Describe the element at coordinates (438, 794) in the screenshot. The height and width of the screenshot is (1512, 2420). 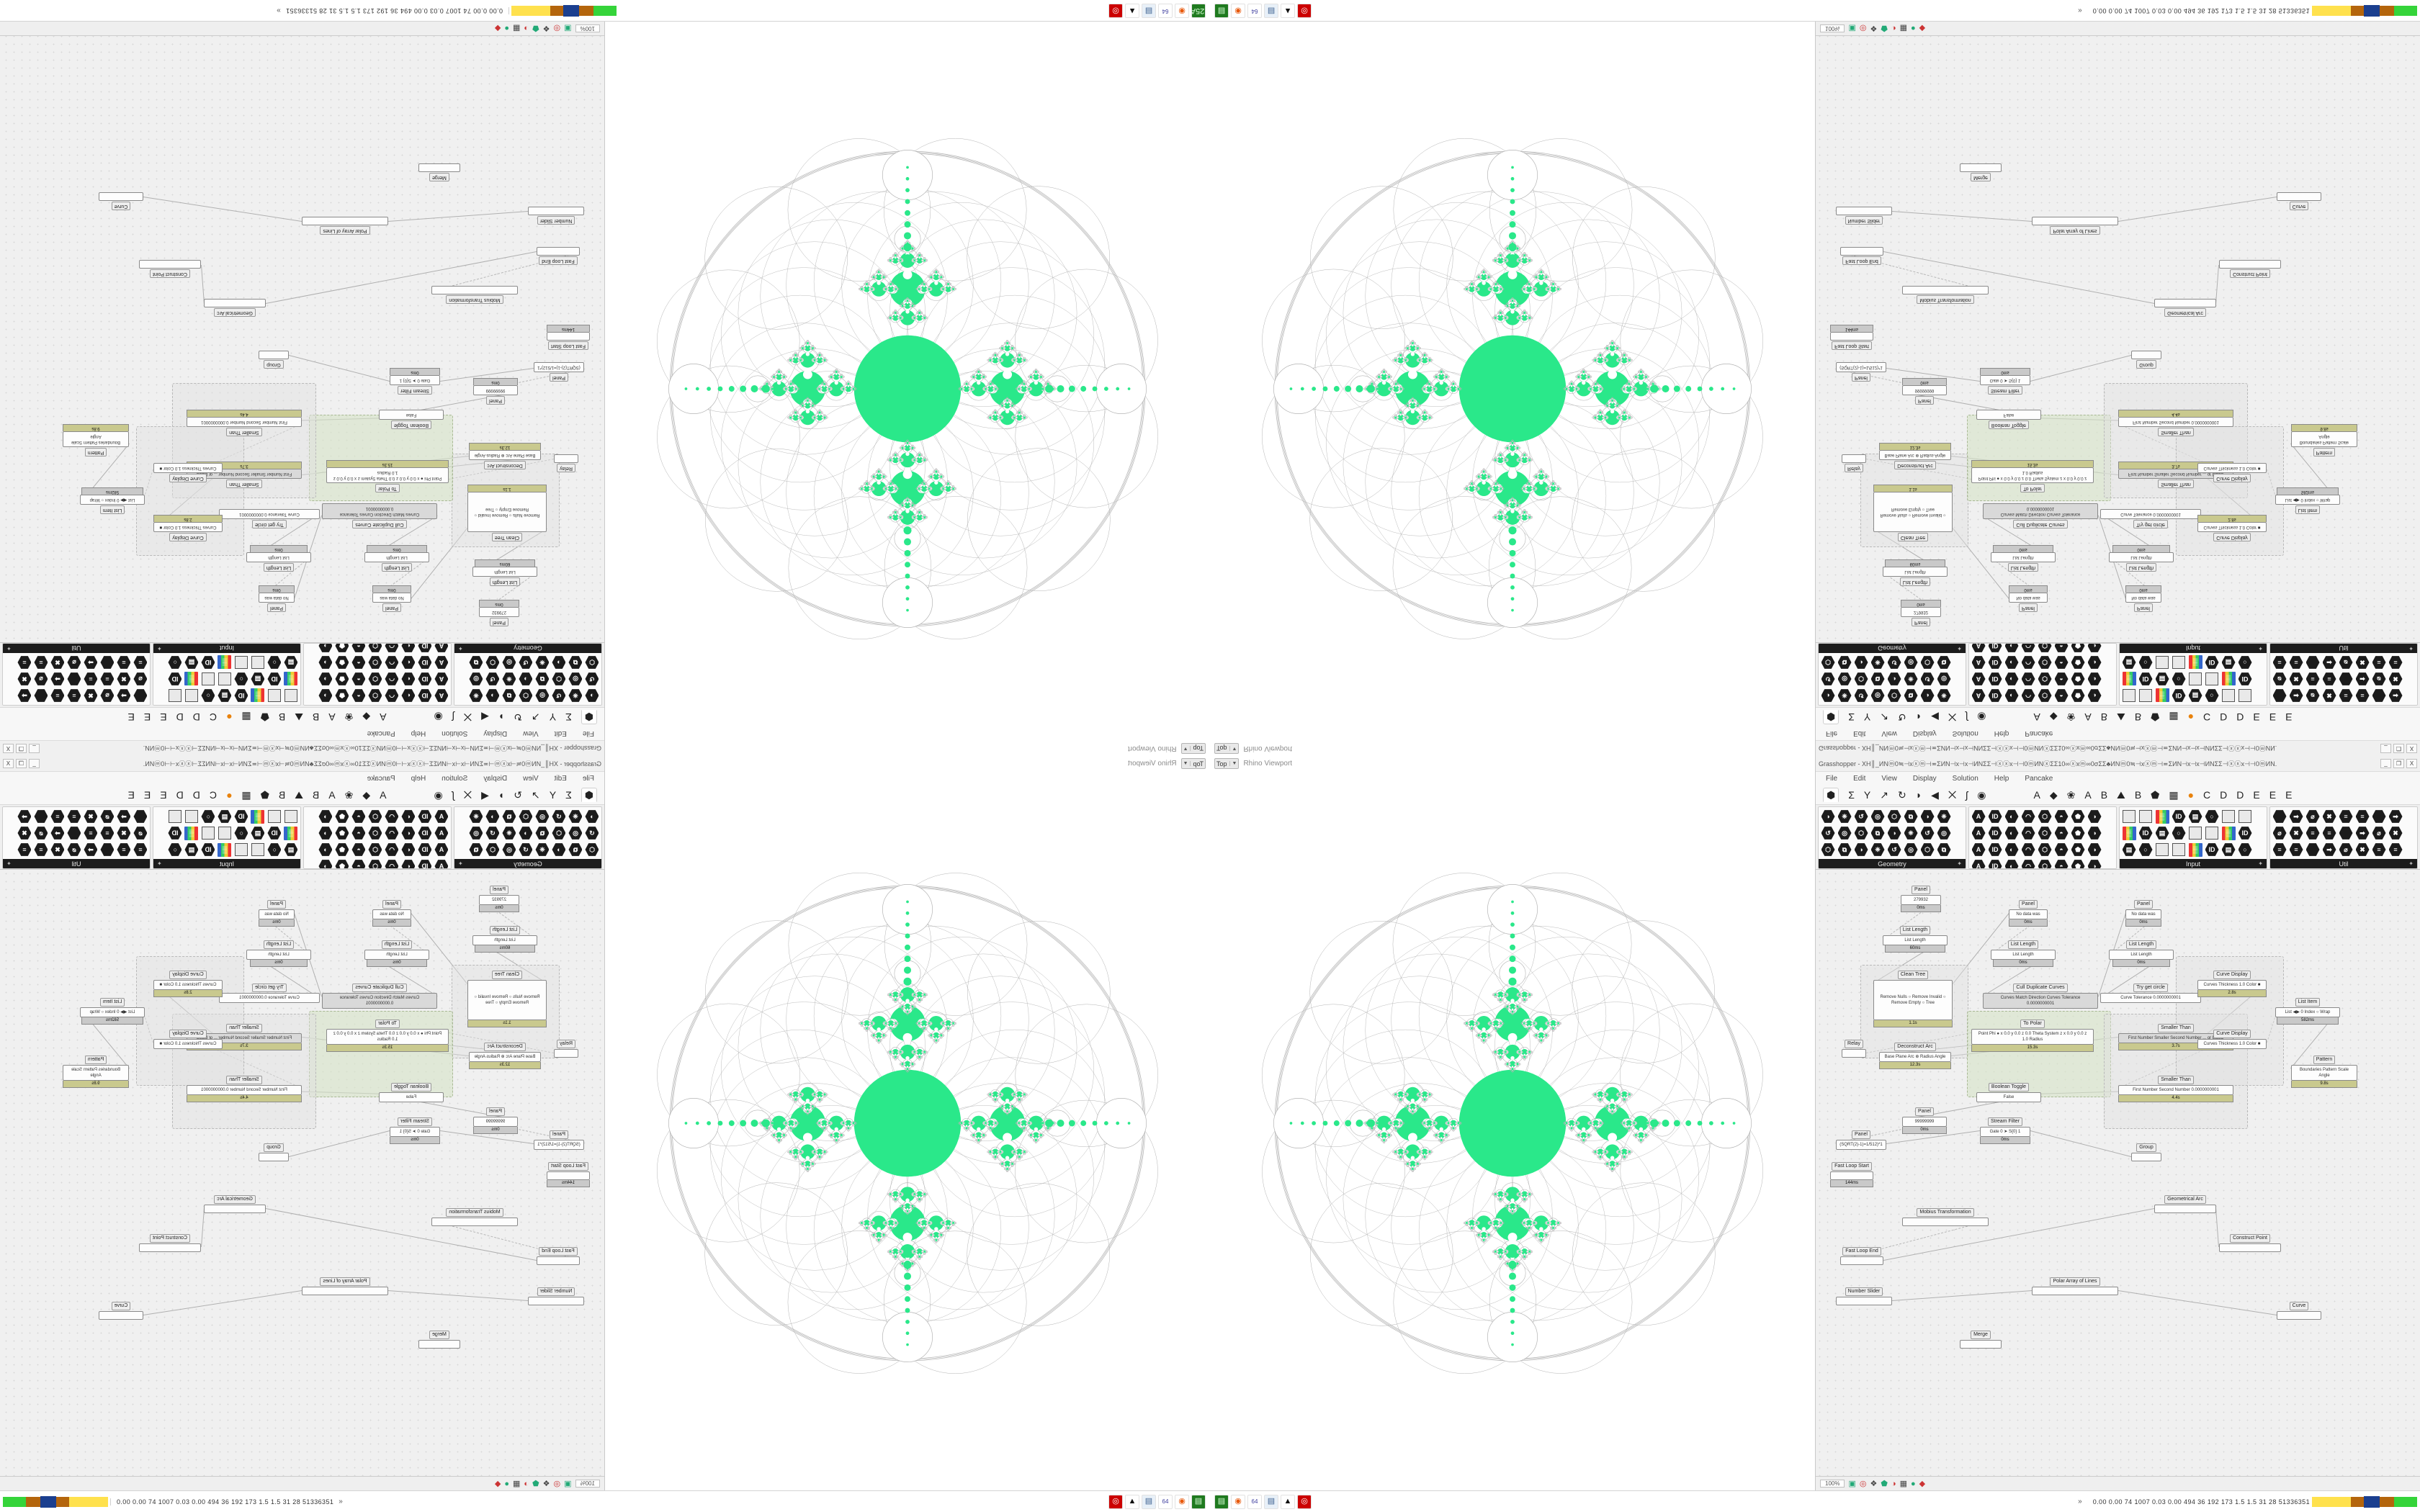
I see `gh-tab-display: ◉` at that location.